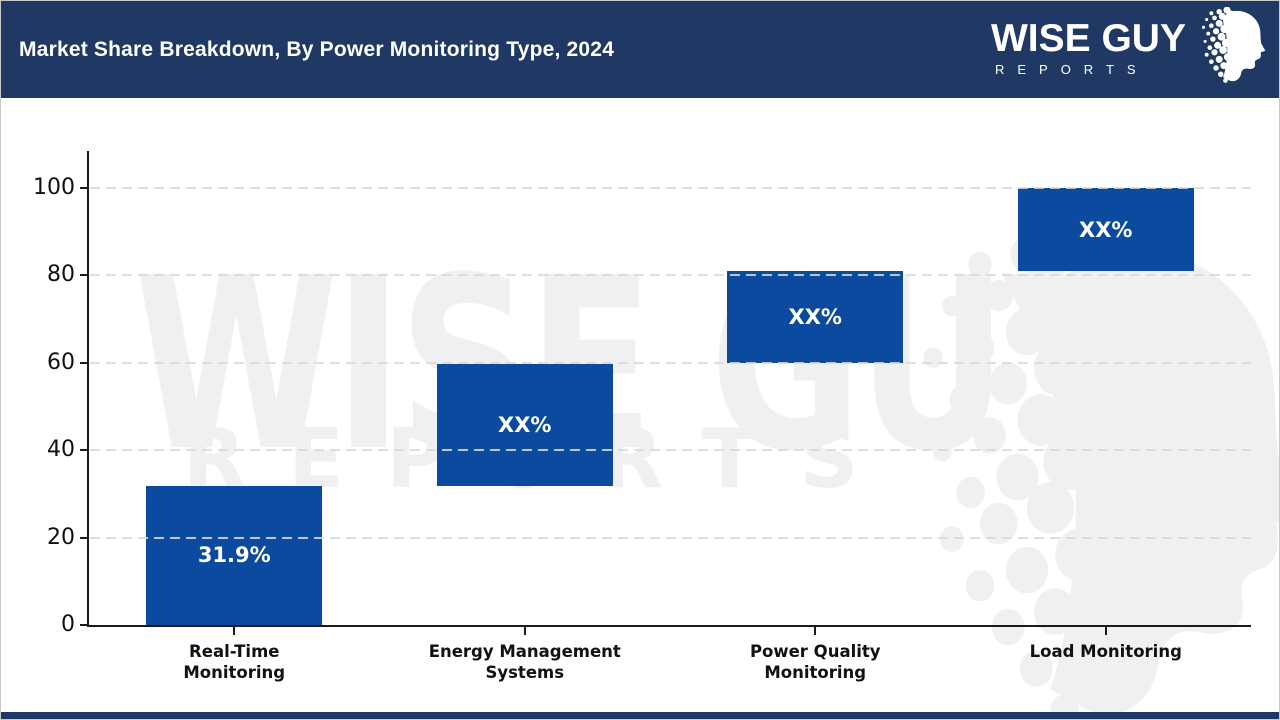 This screenshot has height=720, width=1280. I want to click on bar-power-quality-monitoring: XX%, so click(815, 317).